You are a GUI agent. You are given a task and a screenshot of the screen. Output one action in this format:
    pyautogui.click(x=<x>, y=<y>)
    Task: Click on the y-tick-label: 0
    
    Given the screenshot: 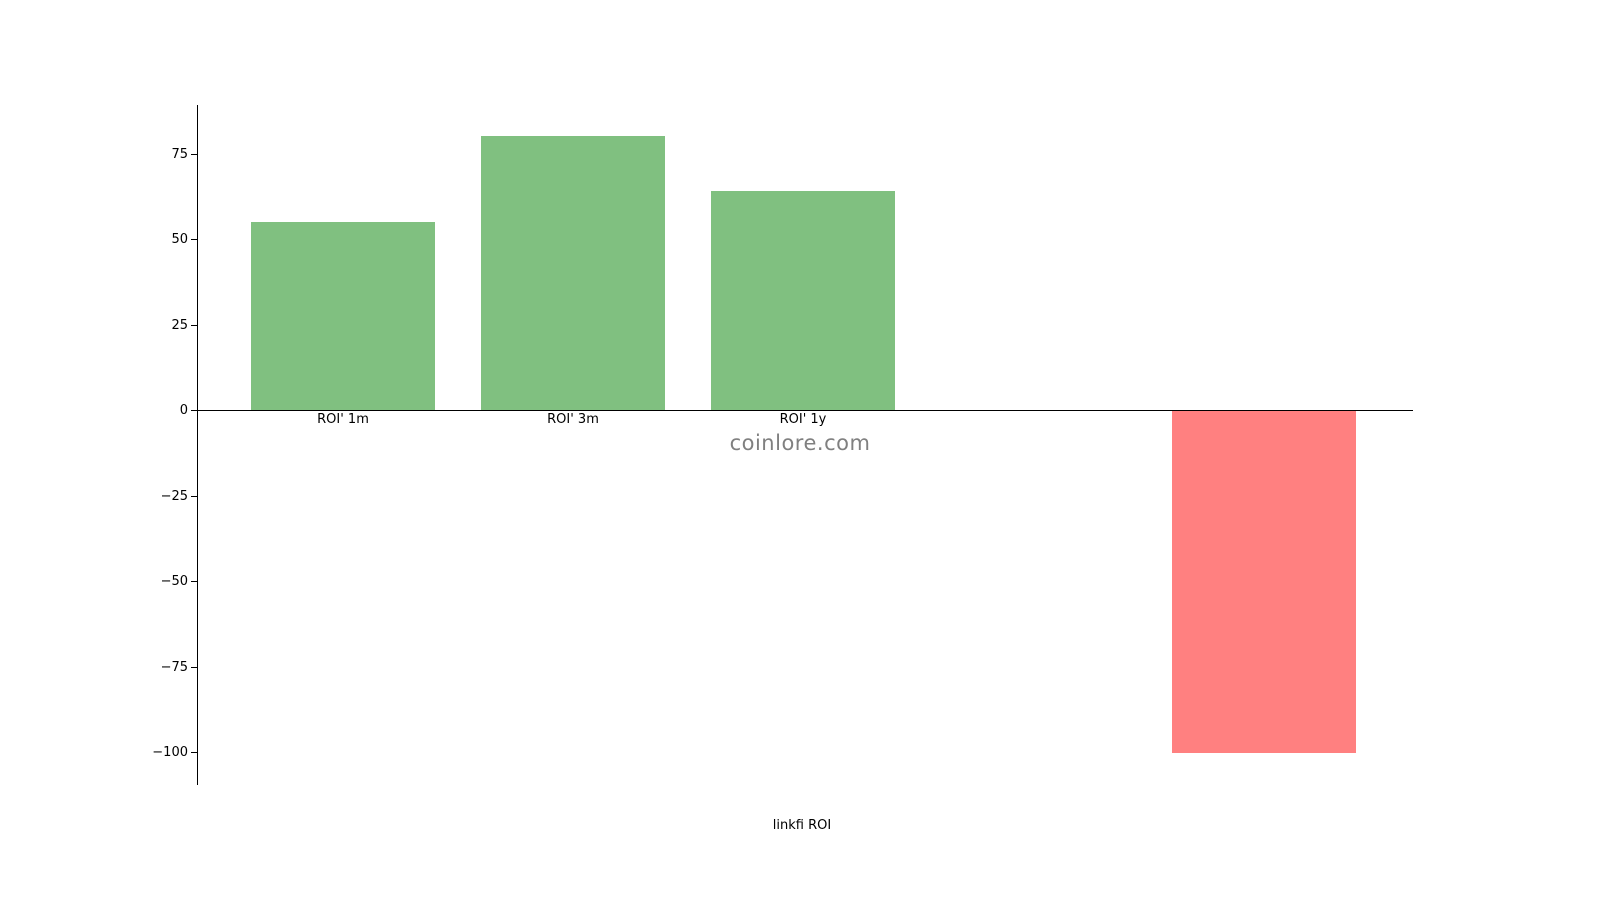 What is the action you would take?
    pyautogui.click(x=183, y=410)
    